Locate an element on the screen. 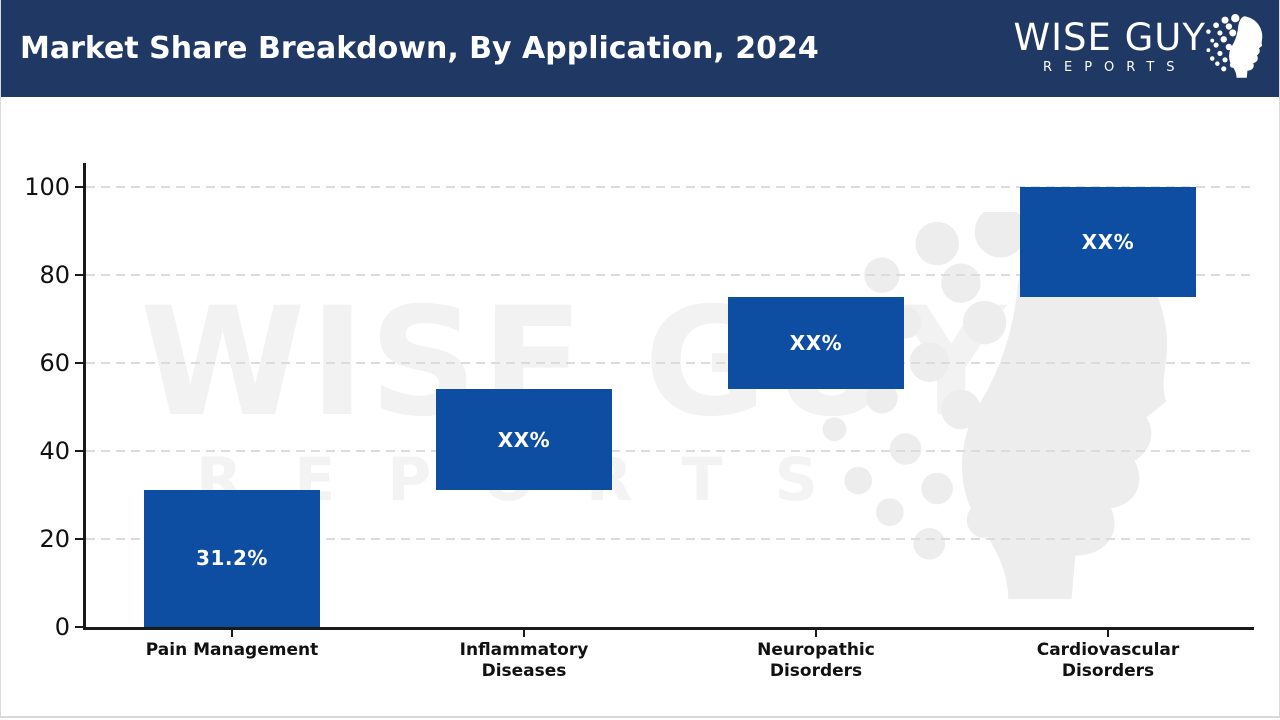 This screenshot has height=720, width=1280. bar-segment: 31.2% is located at coordinates (232, 558).